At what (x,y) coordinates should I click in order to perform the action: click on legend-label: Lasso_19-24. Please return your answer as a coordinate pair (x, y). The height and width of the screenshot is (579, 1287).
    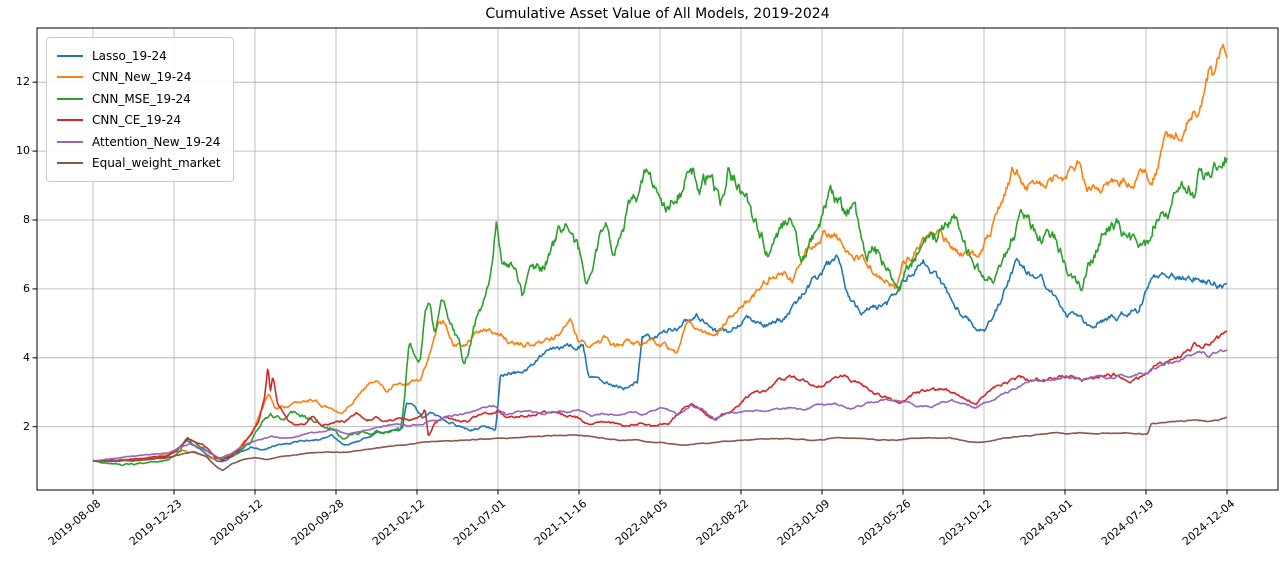
    Looking at the image, I should click on (129, 55).